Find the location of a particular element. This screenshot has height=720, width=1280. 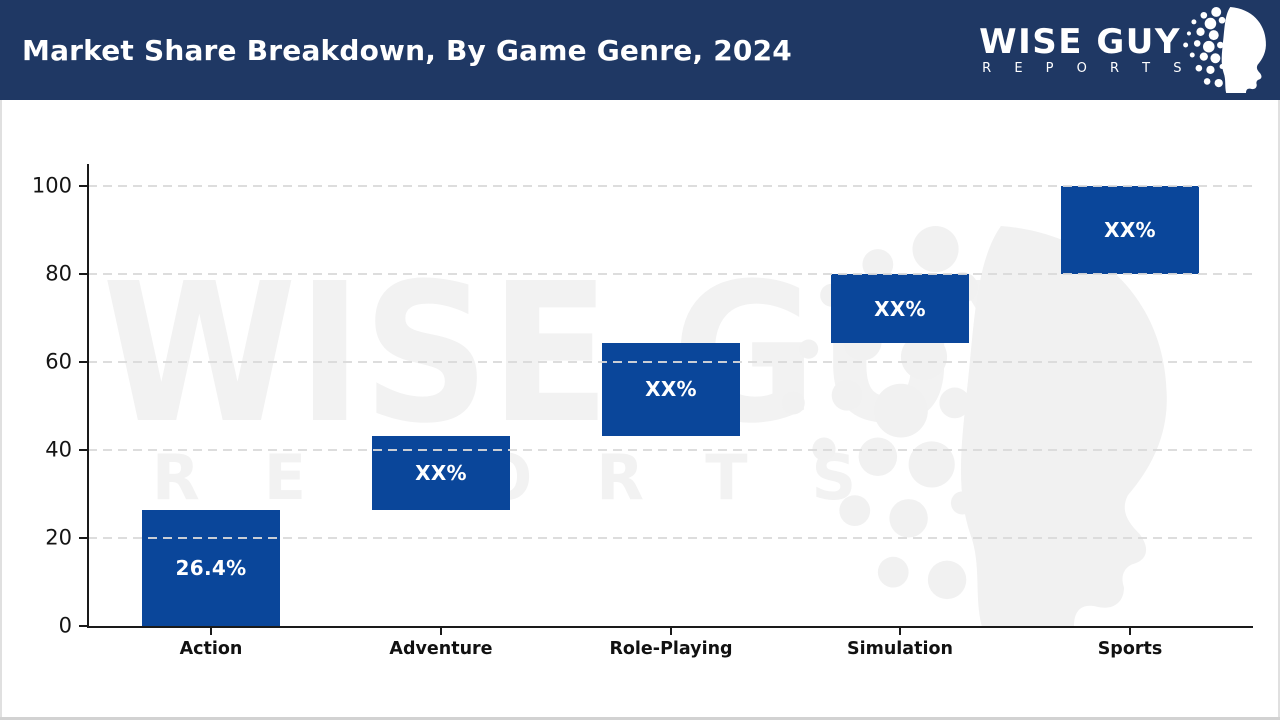

bar-adventure: XX% is located at coordinates (441, 472).